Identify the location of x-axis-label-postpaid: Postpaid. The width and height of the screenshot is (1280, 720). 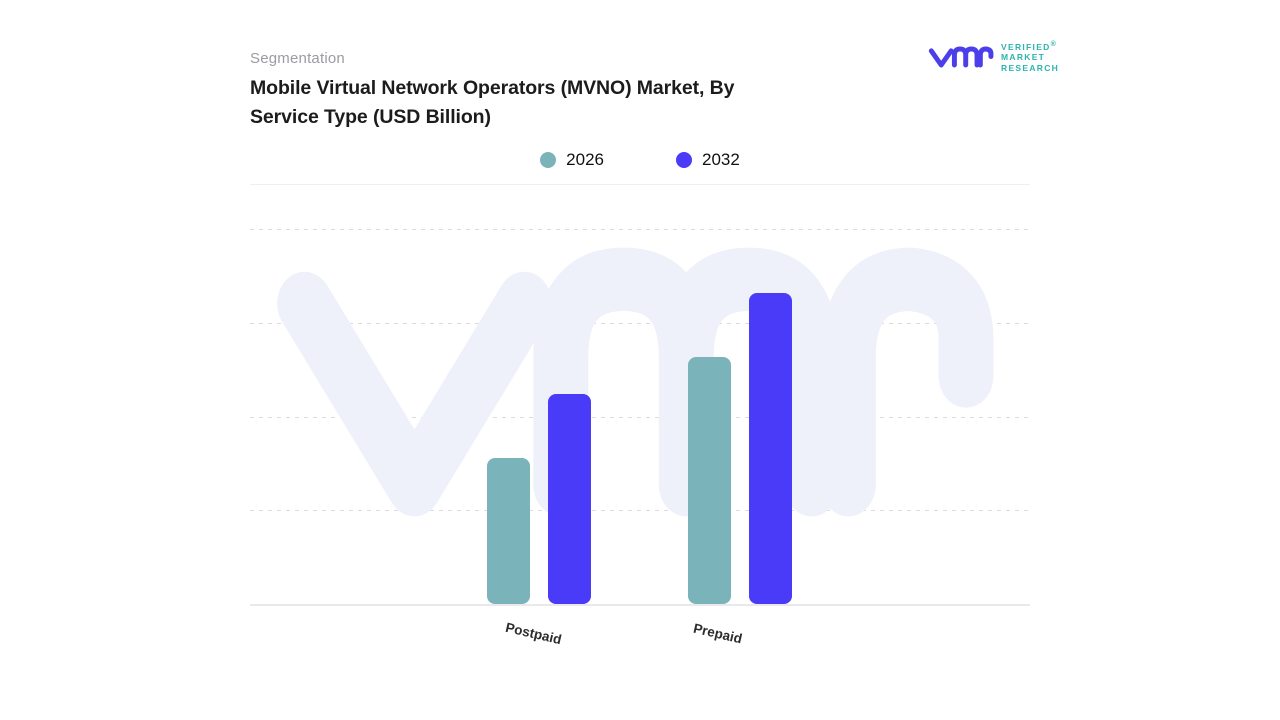
(534, 633).